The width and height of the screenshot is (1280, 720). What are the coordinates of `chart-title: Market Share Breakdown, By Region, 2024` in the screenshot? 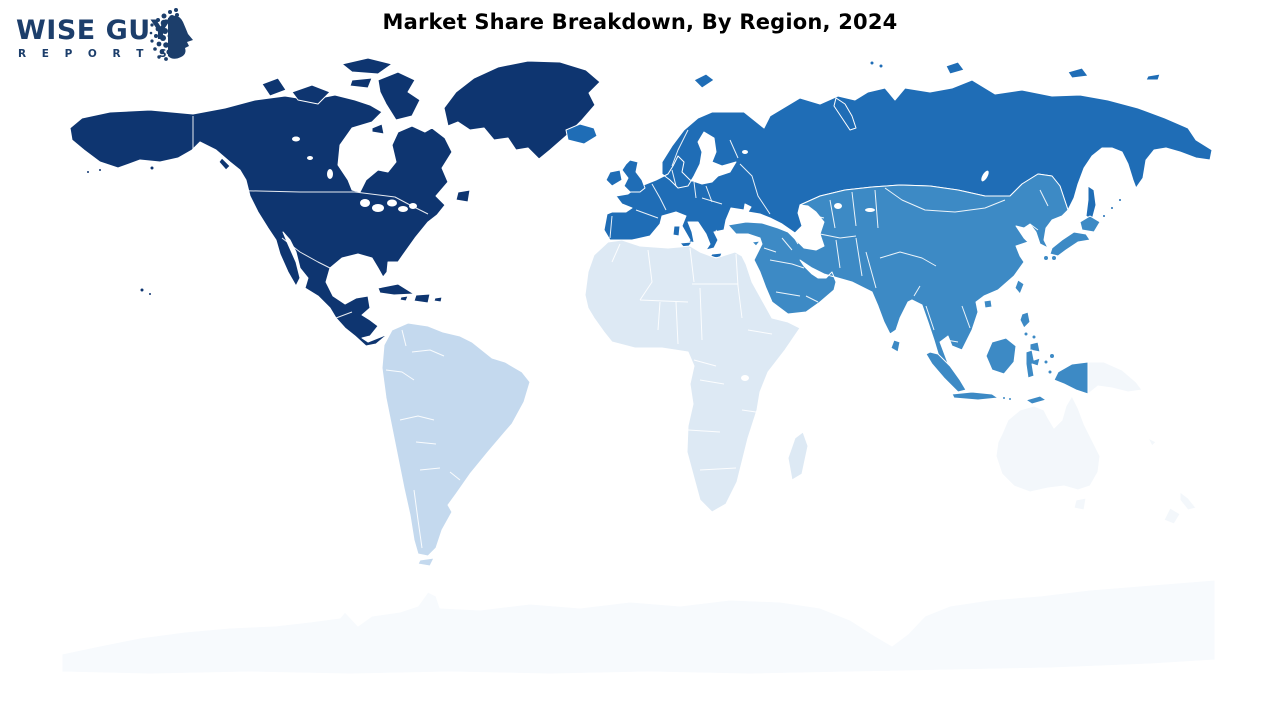 It's located at (640, 22).